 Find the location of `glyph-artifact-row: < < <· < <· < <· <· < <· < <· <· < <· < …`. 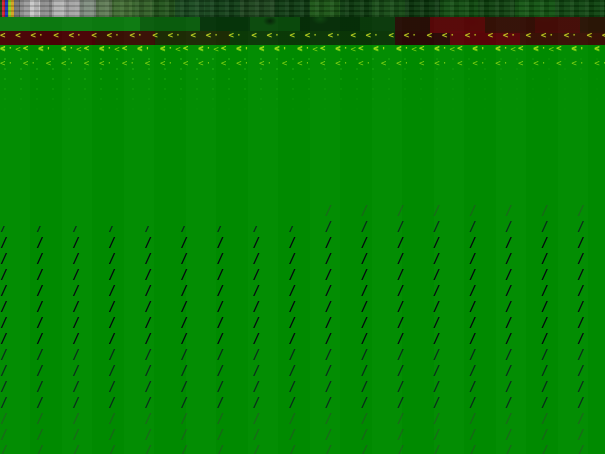

glyph-artifact-row: < < <· < <· < <· <· < <· < <· <· < <· < … is located at coordinates (302, 36).